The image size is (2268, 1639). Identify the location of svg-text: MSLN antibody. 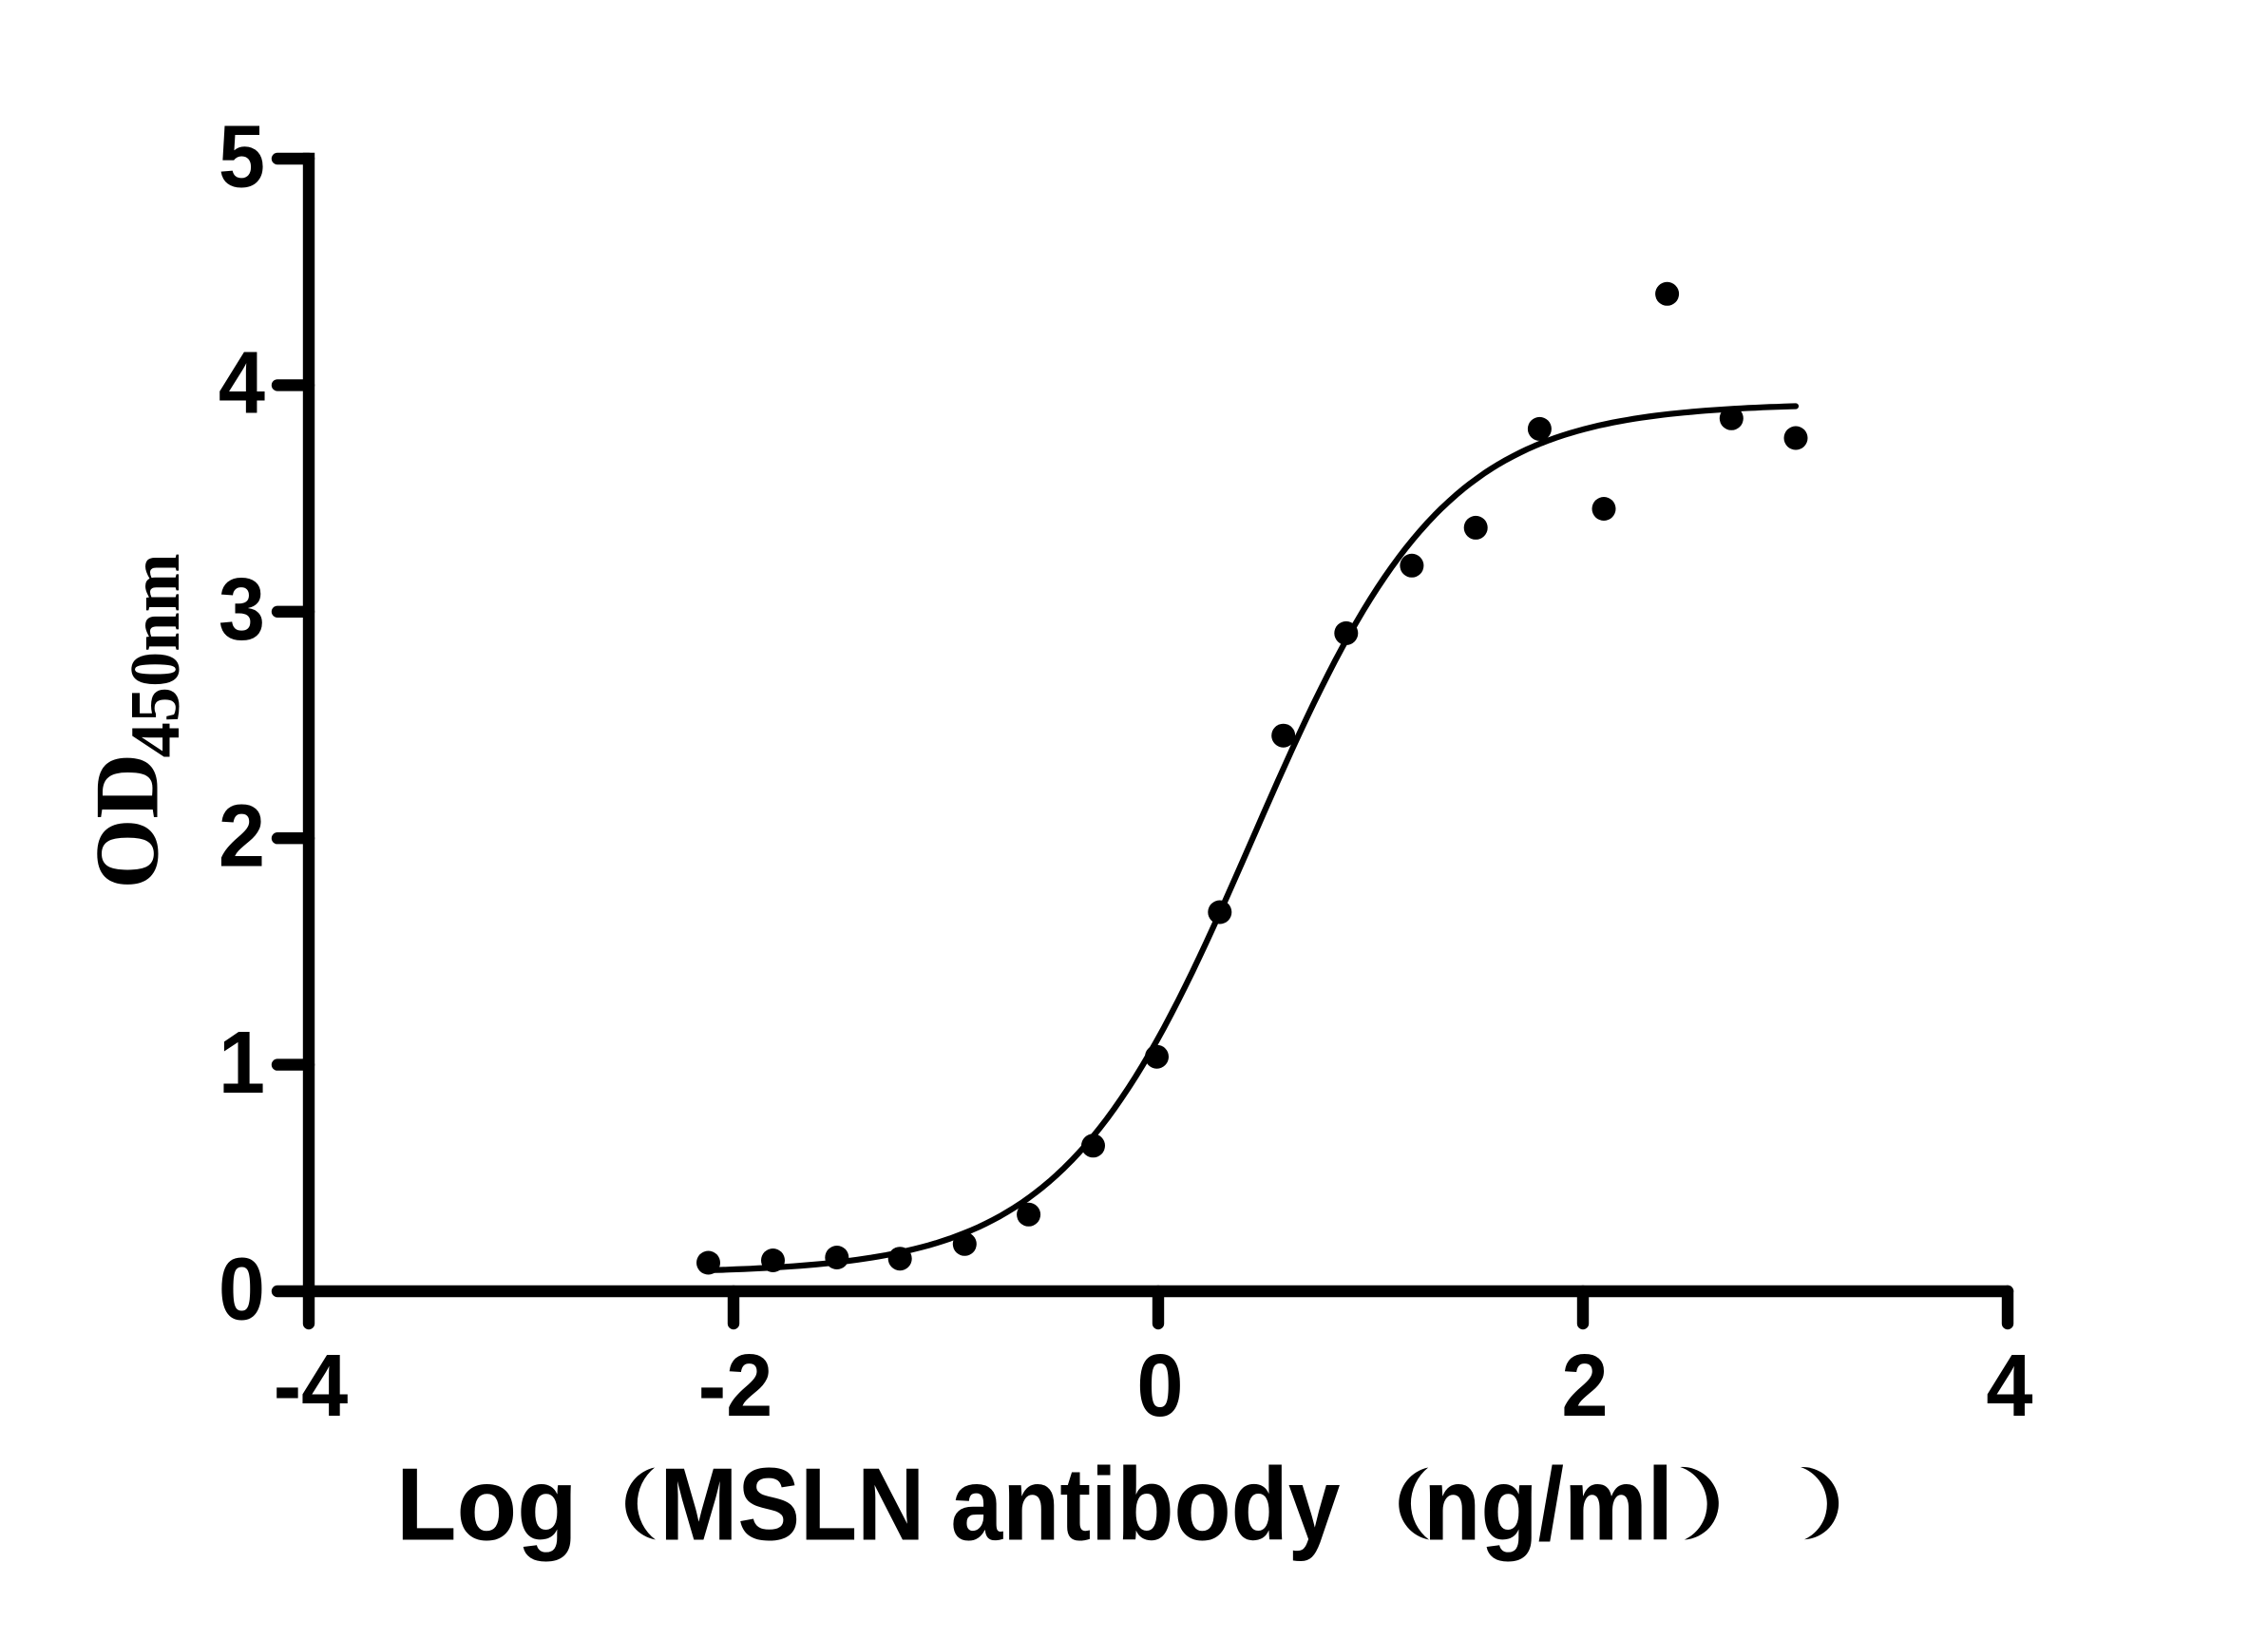
(999, 1504).